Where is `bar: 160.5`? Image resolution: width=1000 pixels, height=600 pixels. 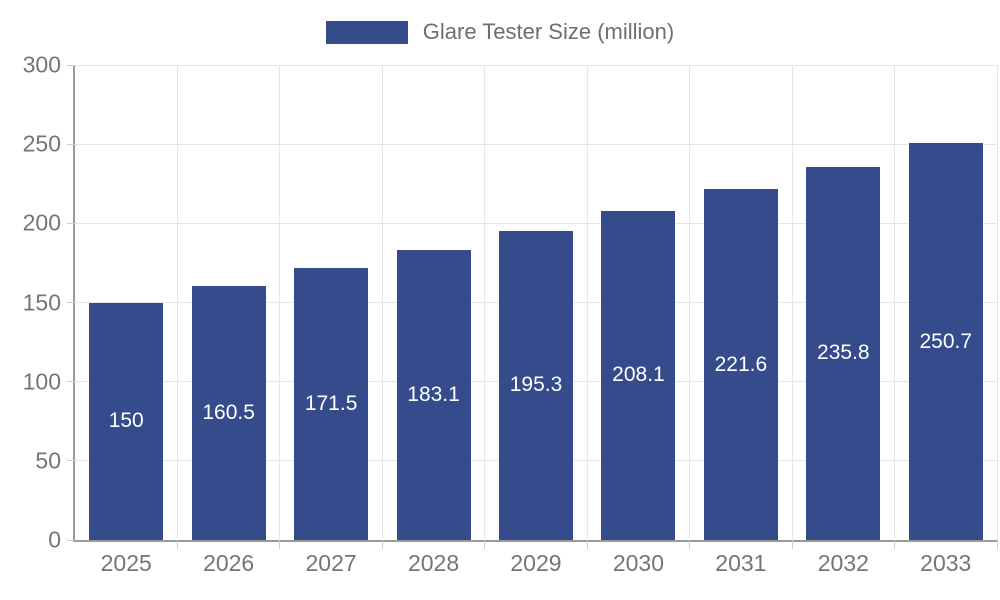 bar: 160.5 is located at coordinates (228, 412).